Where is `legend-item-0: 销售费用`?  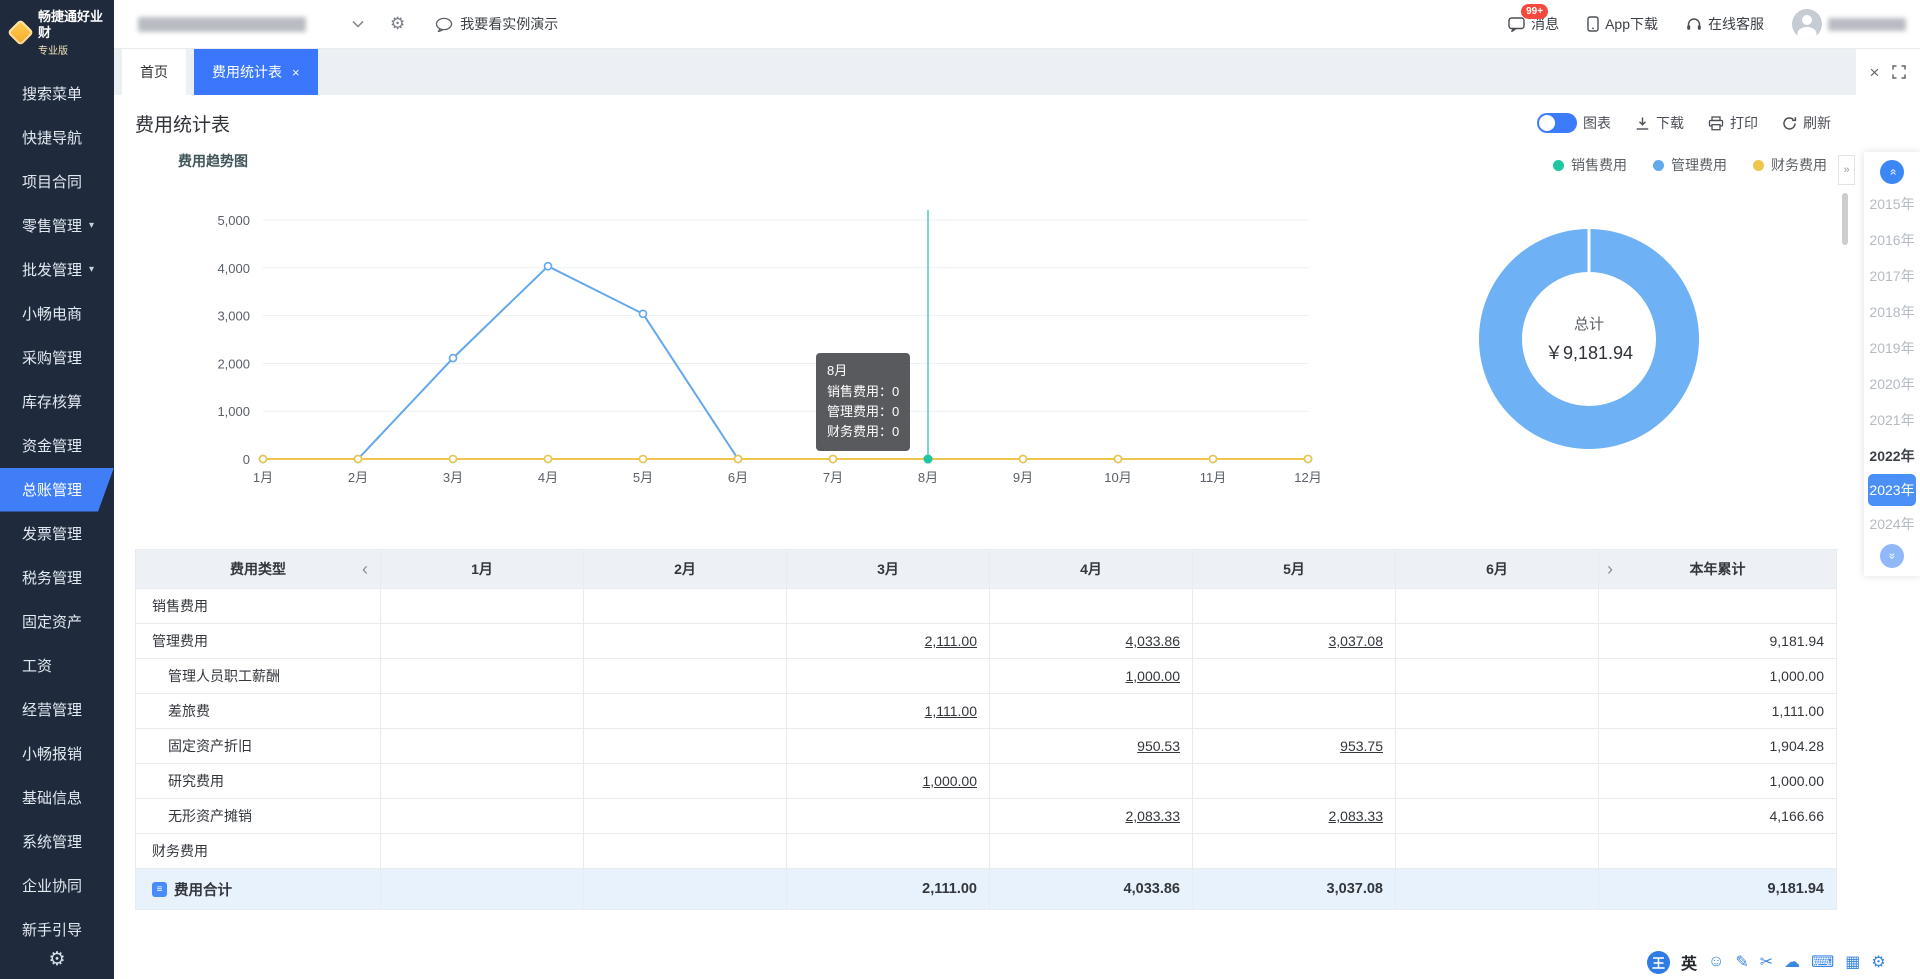
legend-item-0: 销售费用 is located at coordinates (1590, 165).